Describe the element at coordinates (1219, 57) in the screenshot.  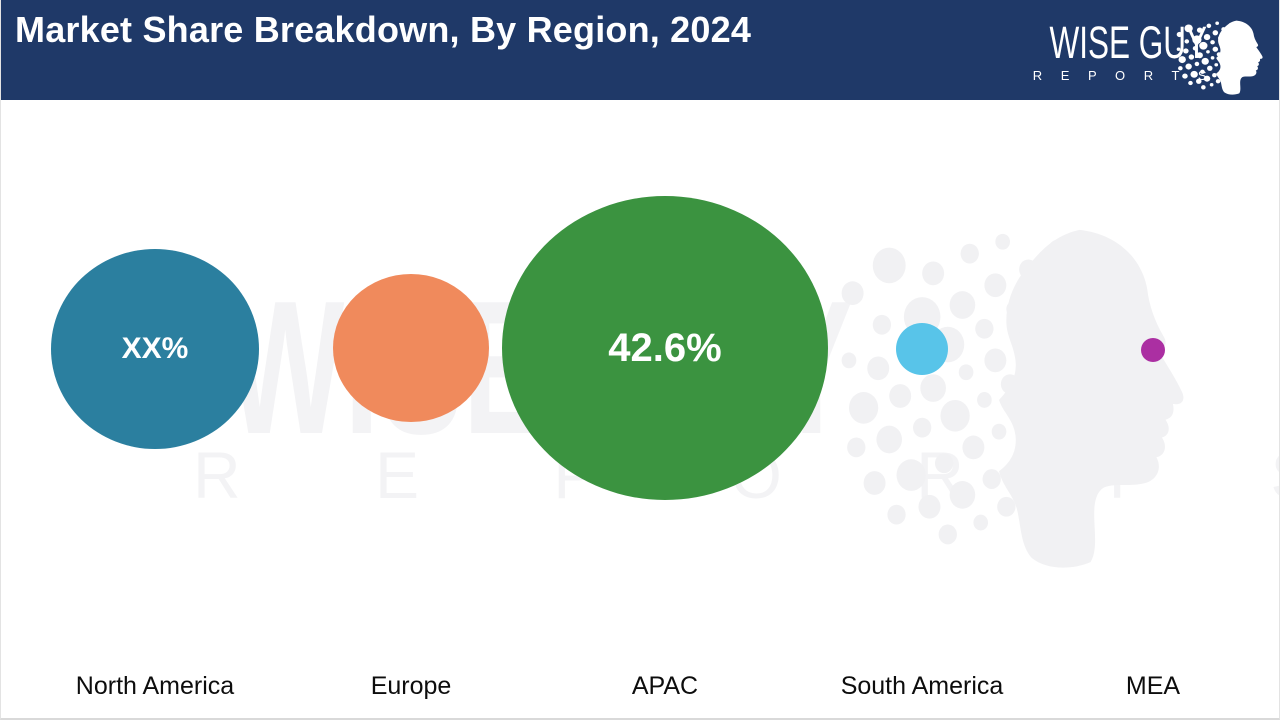
I see `brand-face-icon` at that location.